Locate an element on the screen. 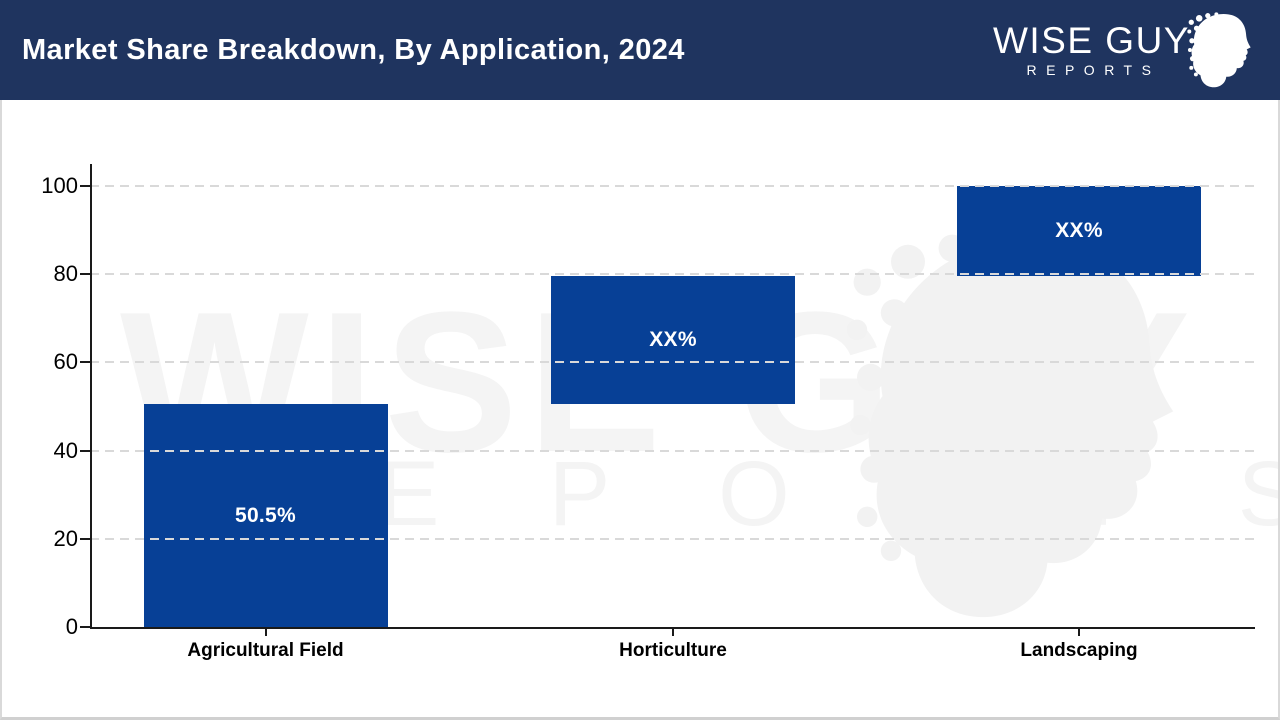  y-axis-label-40: 40 is located at coordinates (65, 450).